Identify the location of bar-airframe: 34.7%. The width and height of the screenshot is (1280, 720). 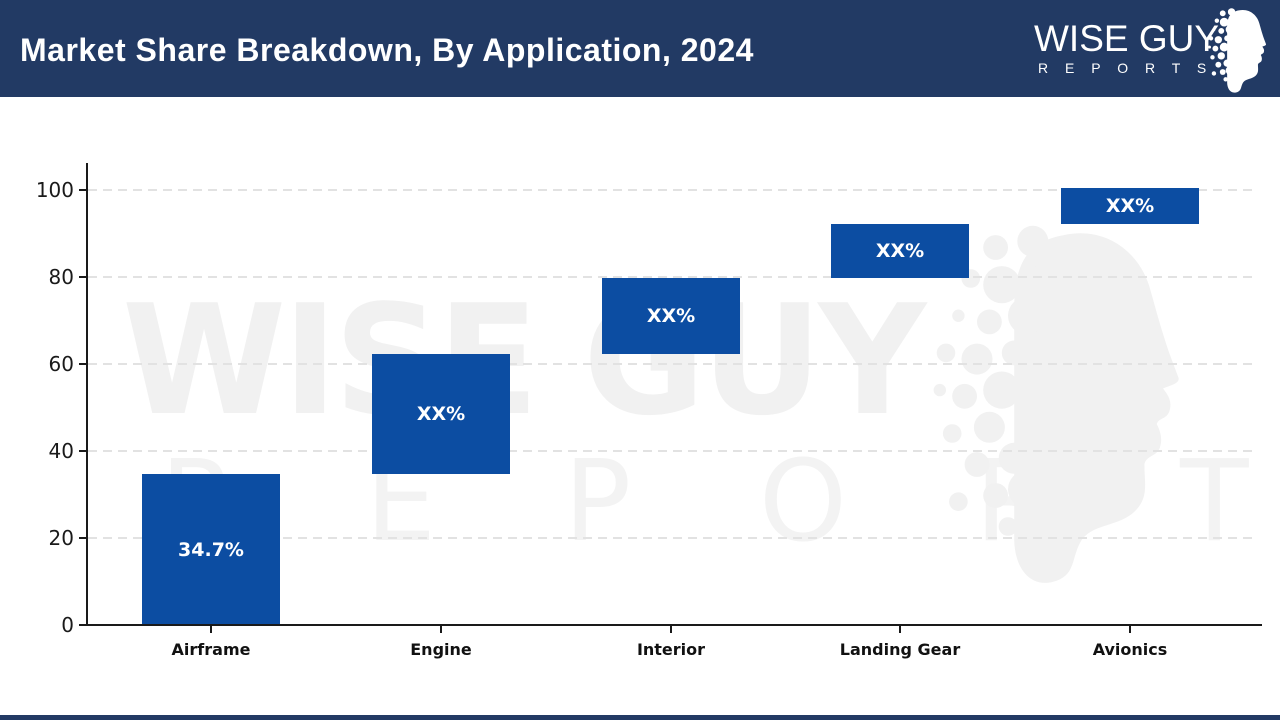
(211, 549).